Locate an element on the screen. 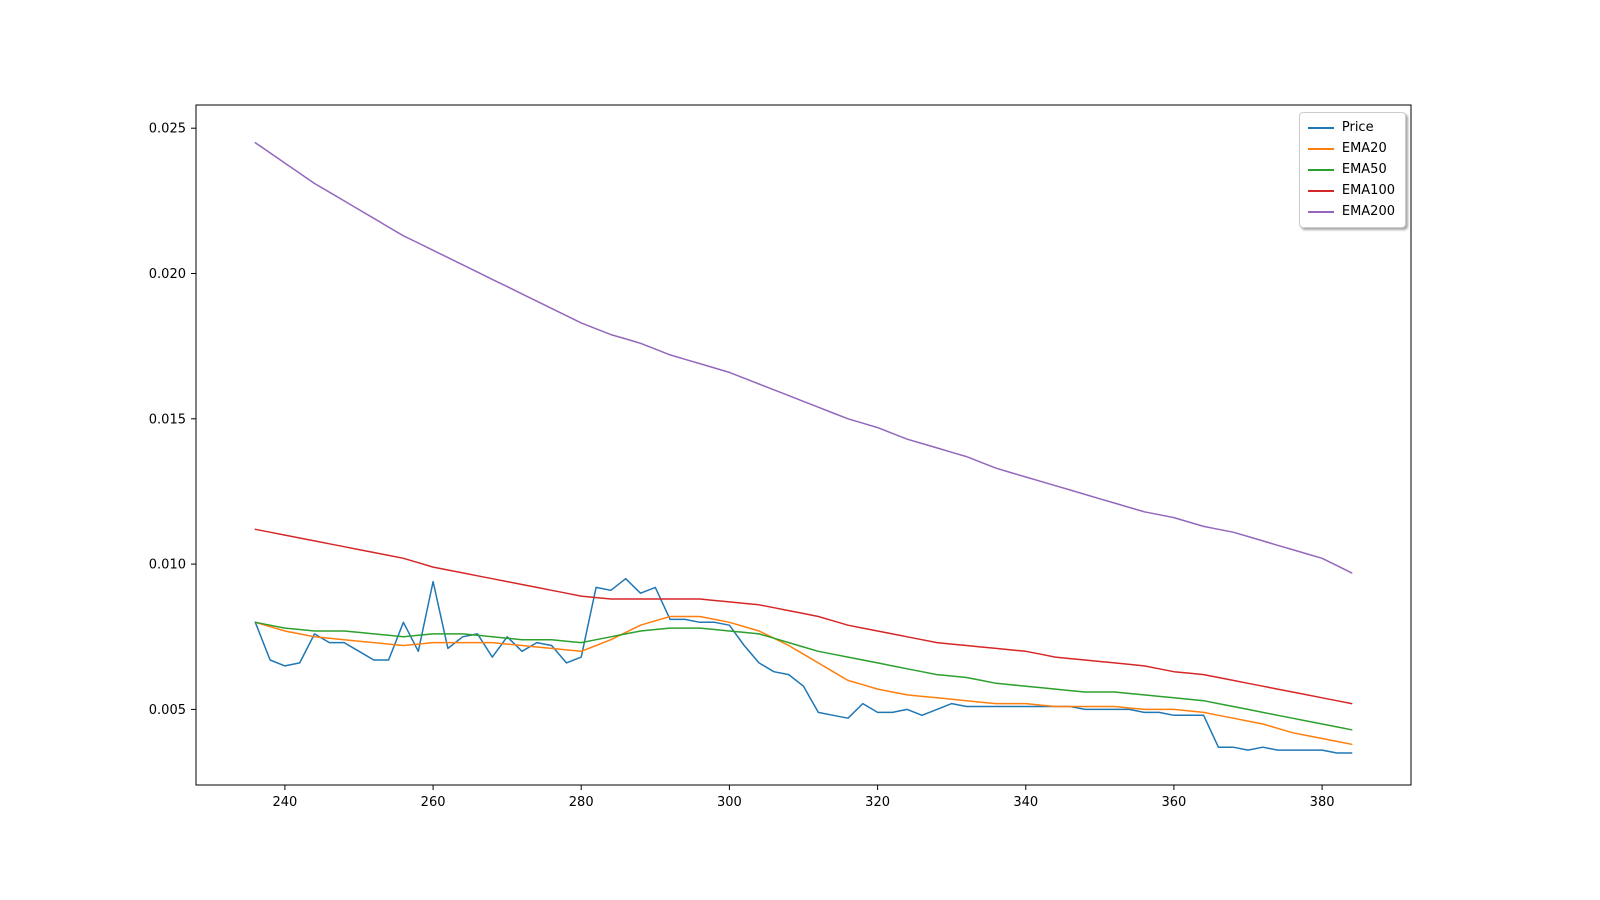 This screenshot has width=1600, height=900. y-tick-label: 0.010 is located at coordinates (167, 565).